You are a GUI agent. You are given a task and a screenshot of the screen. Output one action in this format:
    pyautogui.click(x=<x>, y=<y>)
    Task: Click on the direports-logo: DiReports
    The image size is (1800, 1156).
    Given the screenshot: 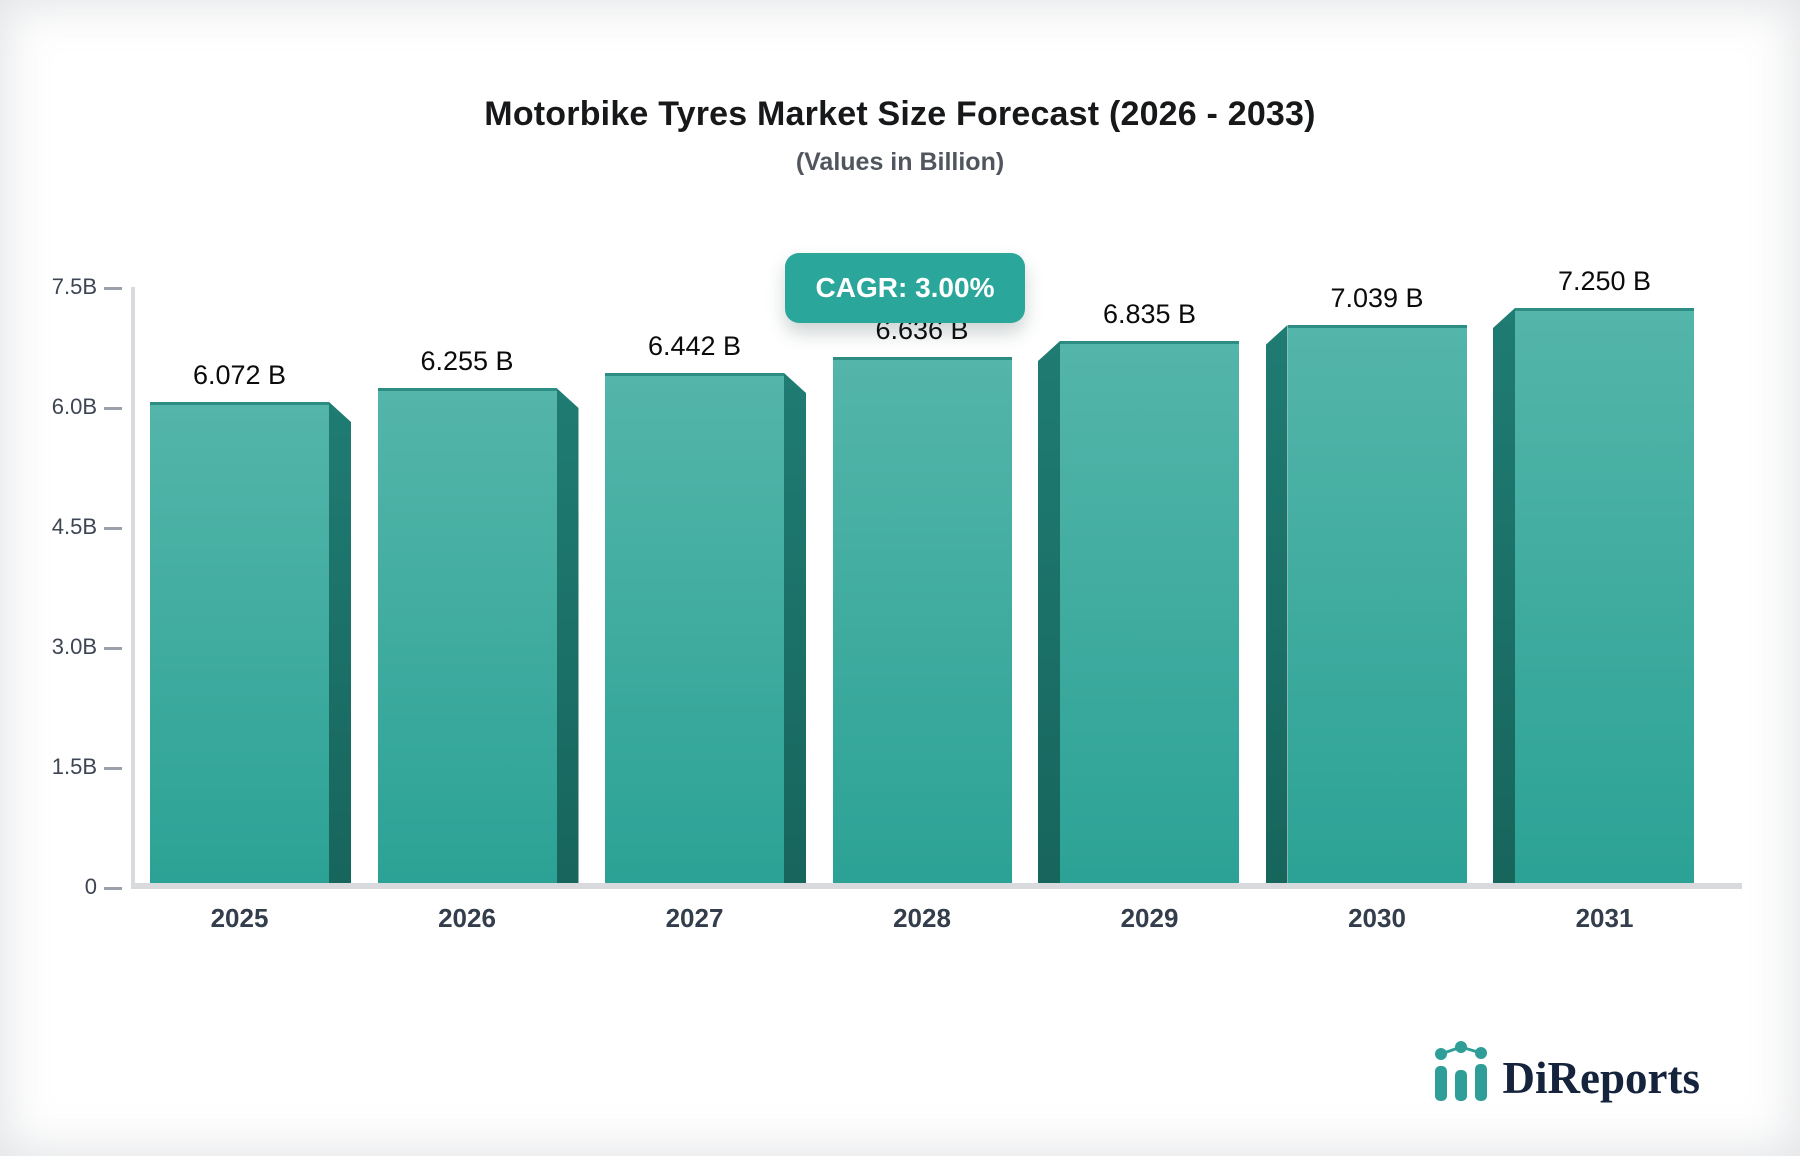 What is the action you would take?
    pyautogui.click(x=1565, y=1071)
    